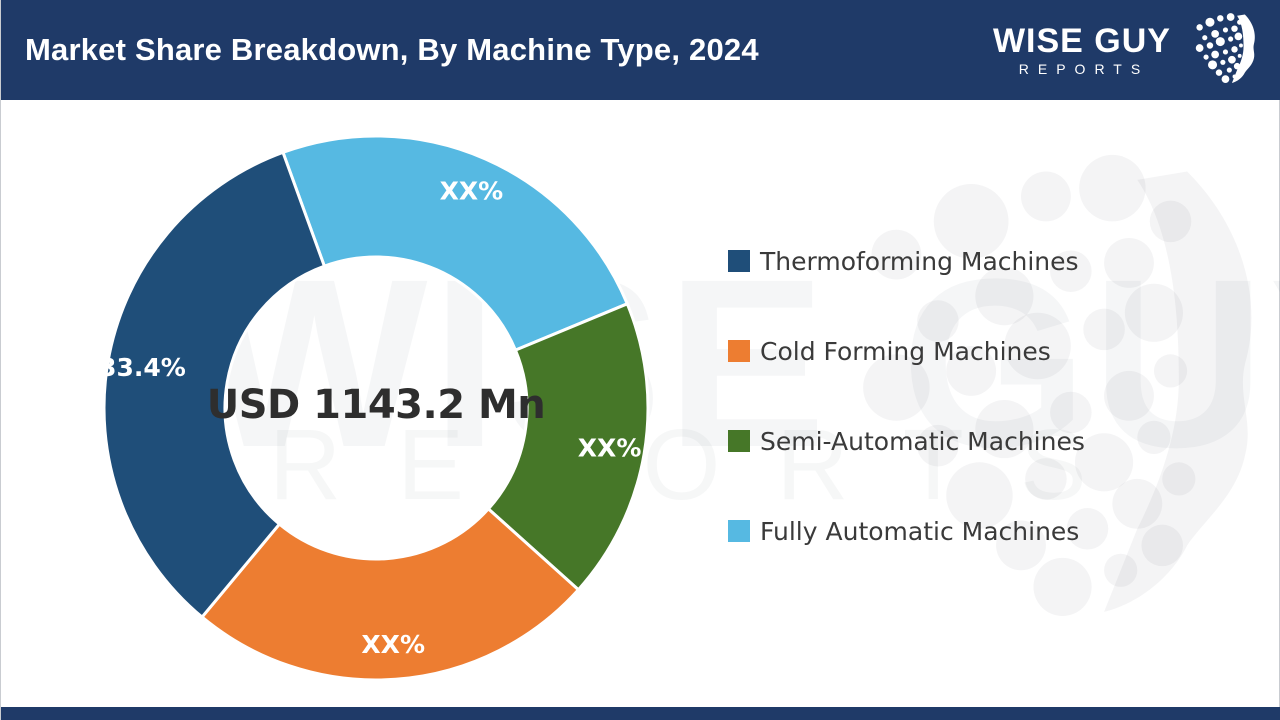  What do you see at coordinates (393, 644) in the screenshot?
I see `slice-label-cold-forming-machines: XX%` at bounding box center [393, 644].